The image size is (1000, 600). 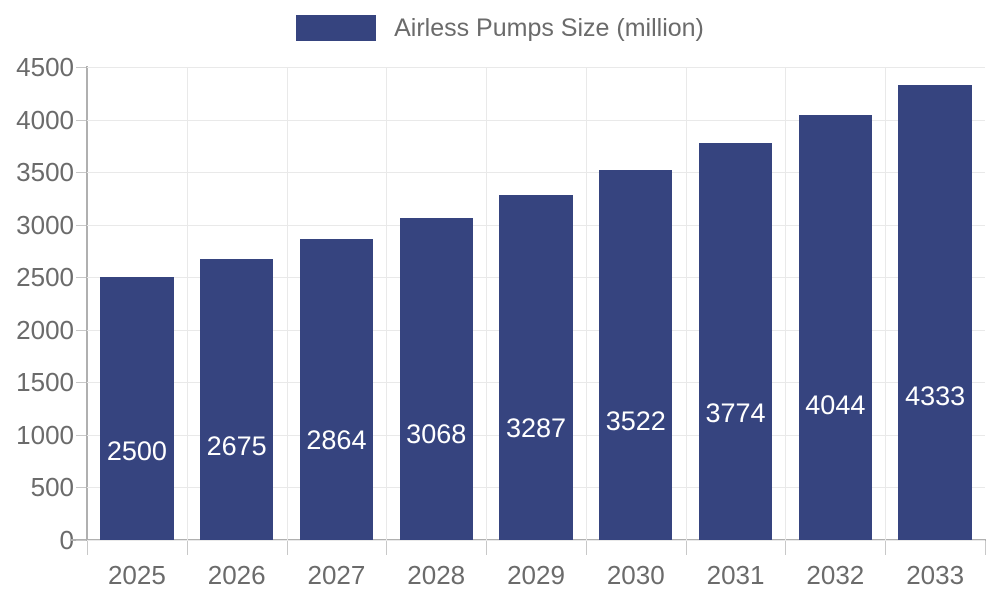 What do you see at coordinates (636, 354) in the screenshot?
I see `bar-2030: 3522` at bounding box center [636, 354].